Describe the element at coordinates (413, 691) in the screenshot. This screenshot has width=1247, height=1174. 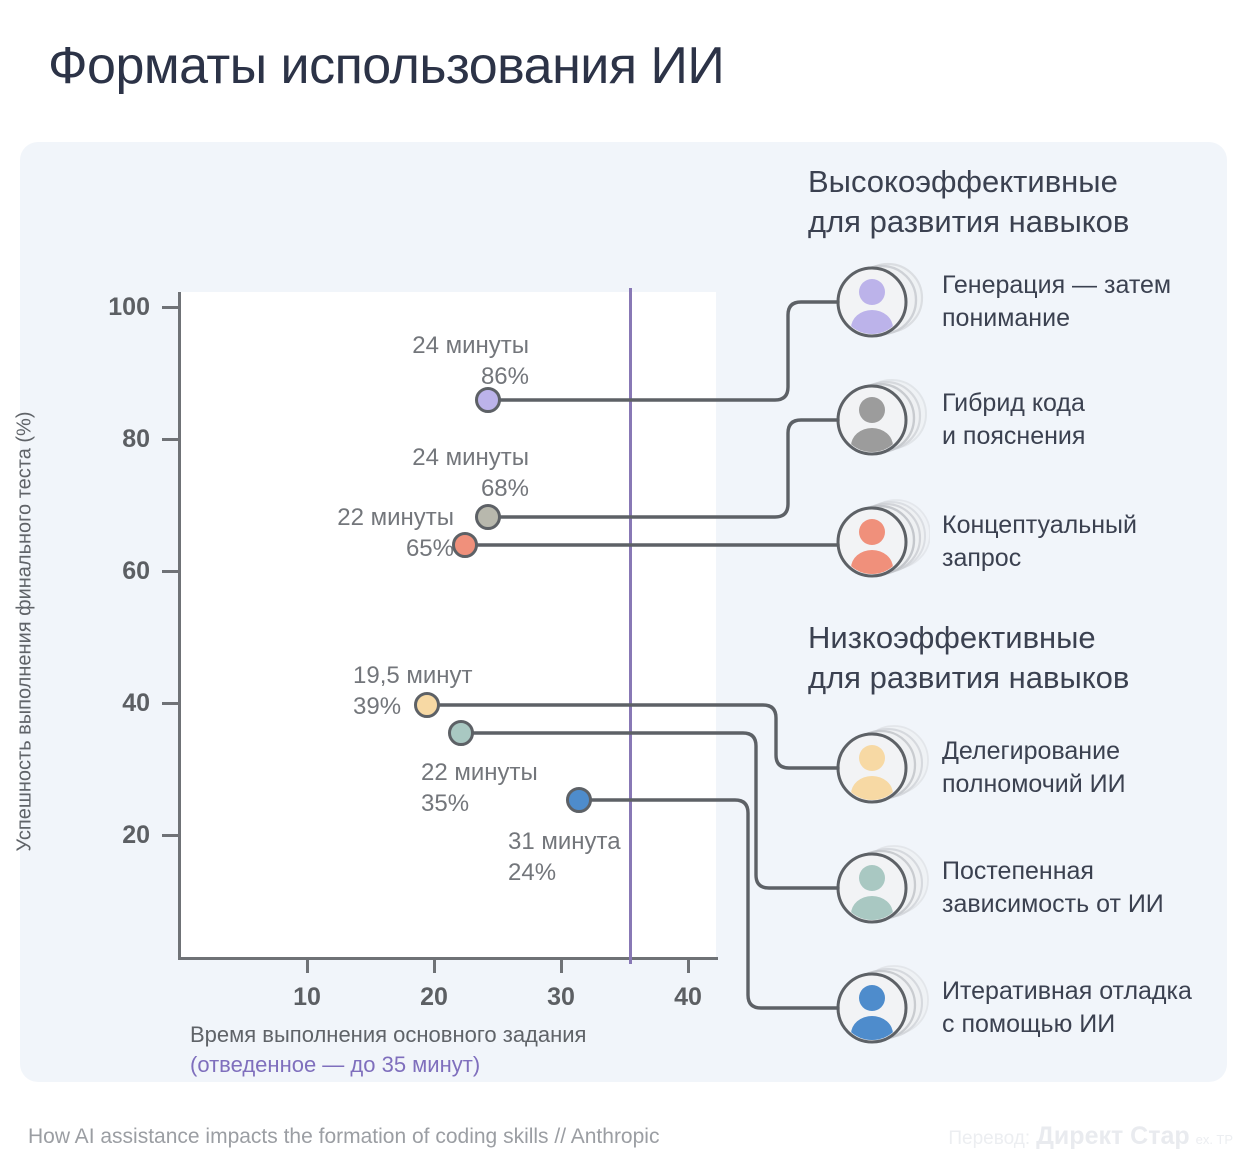
I see `point-label-delegation: 19,5 минут 39%` at that location.